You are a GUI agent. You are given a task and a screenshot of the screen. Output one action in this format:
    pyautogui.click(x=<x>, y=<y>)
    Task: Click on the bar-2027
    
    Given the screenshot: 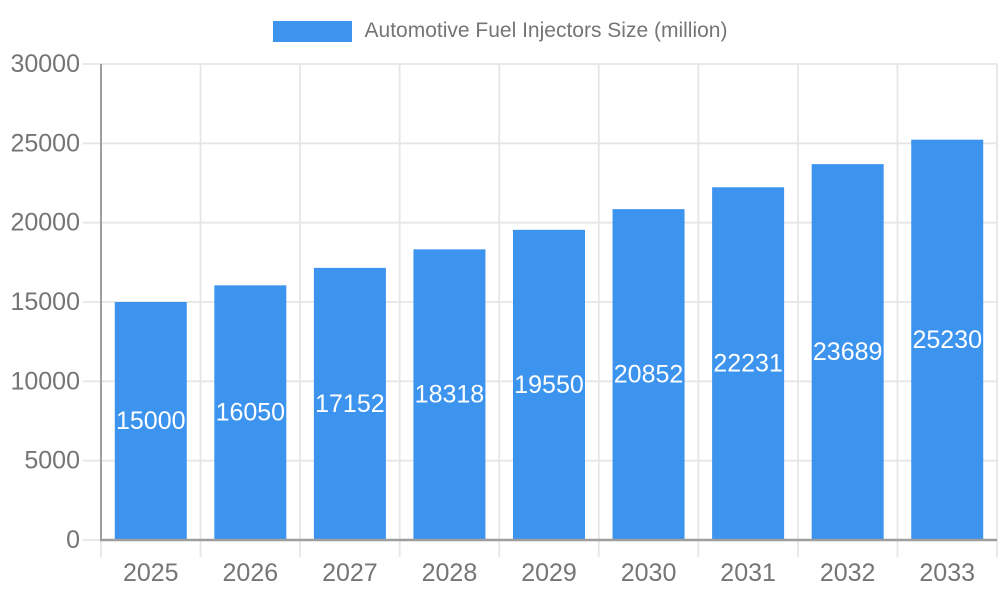 What is the action you would take?
    pyautogui.click(x=349, y=403)
    